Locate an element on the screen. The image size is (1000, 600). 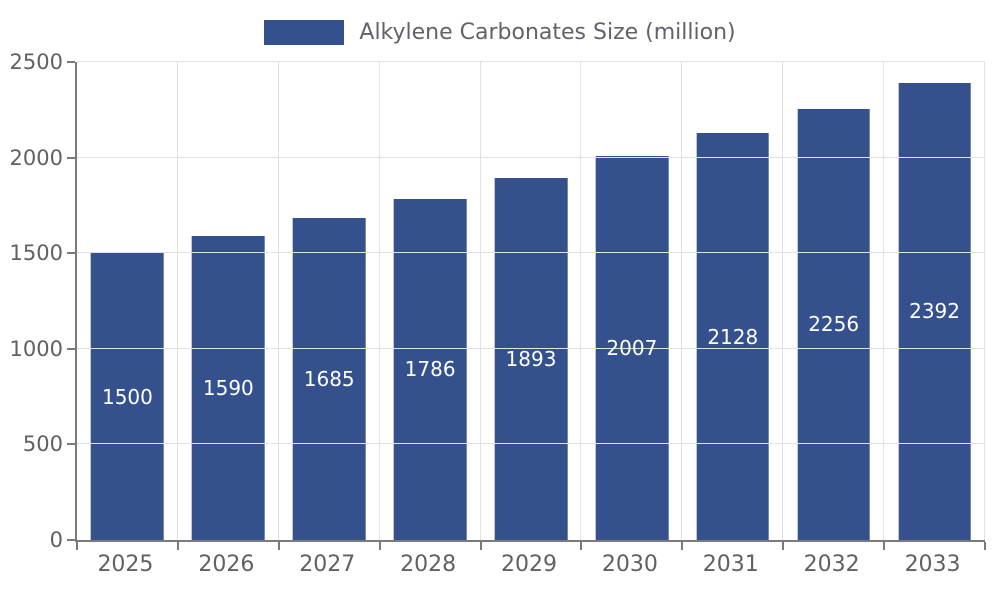
bar-value-label: 1786 is located at coordinates (430, 369).